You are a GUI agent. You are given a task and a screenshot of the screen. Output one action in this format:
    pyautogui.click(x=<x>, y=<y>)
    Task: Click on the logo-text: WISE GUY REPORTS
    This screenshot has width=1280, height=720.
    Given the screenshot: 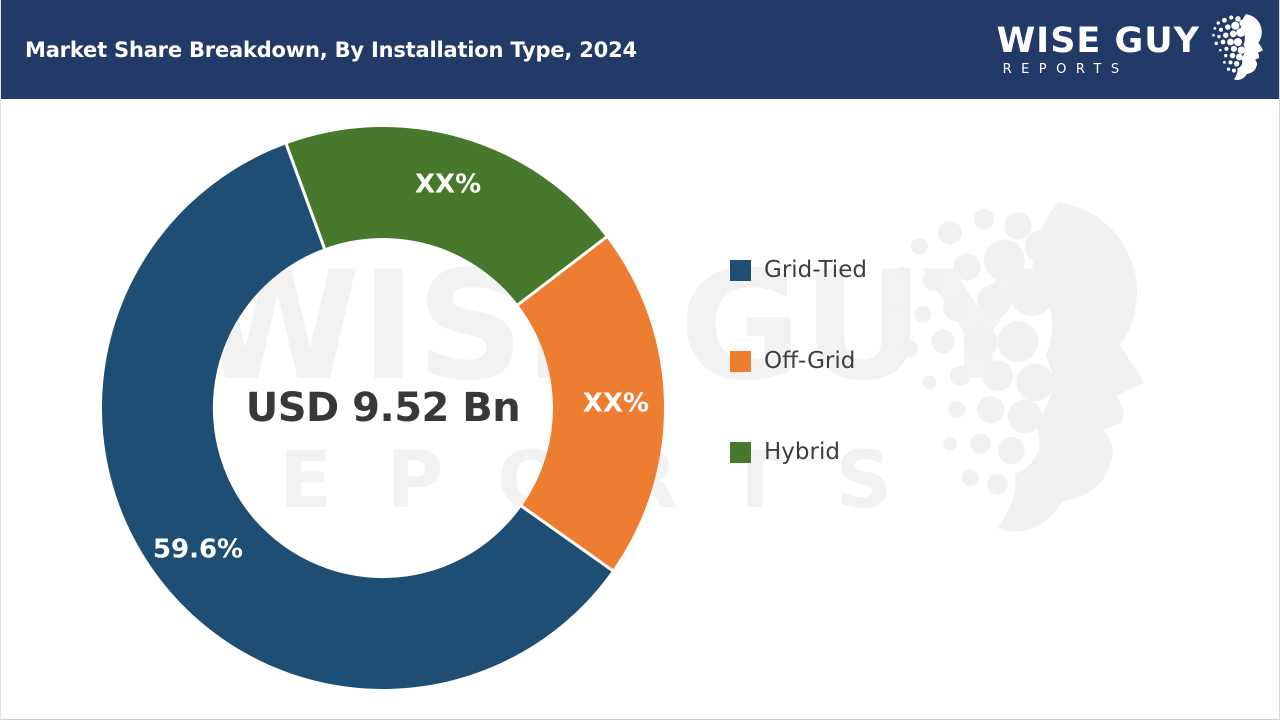 What is the action you would take?
    pyautogui.click(x=1098, y=48)
    